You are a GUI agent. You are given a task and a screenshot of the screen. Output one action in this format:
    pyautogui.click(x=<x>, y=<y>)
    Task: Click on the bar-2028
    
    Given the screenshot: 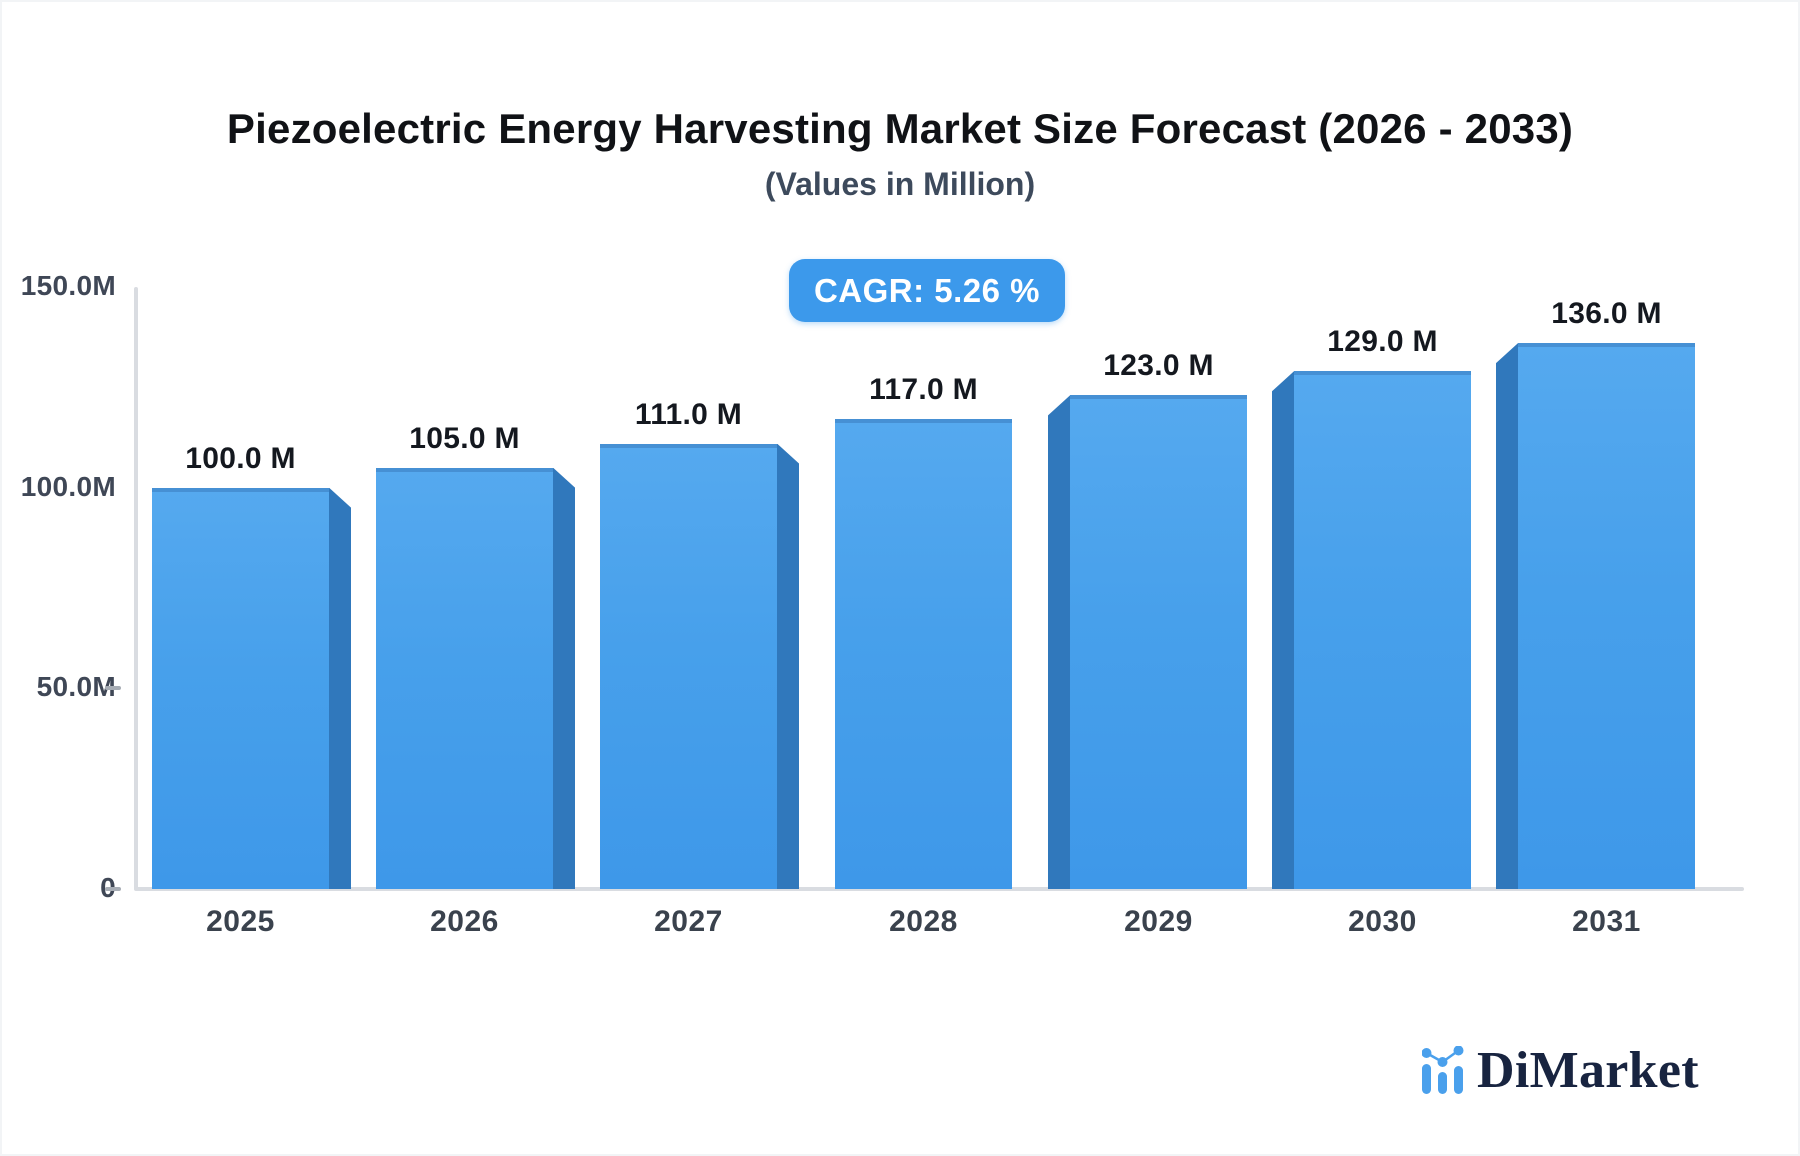 What is the action you would take?
    pyautogui.click(x=923, y=654)
    